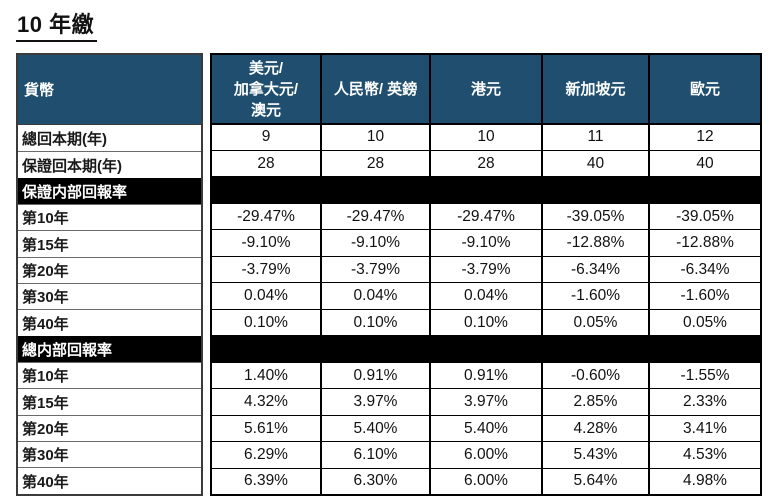 Image resolution: width=769 pixels, height=500 pixels. Describe the element at coordinates (595, 455) in the screenshot. I see `value-cell: 5.43%` at that location.